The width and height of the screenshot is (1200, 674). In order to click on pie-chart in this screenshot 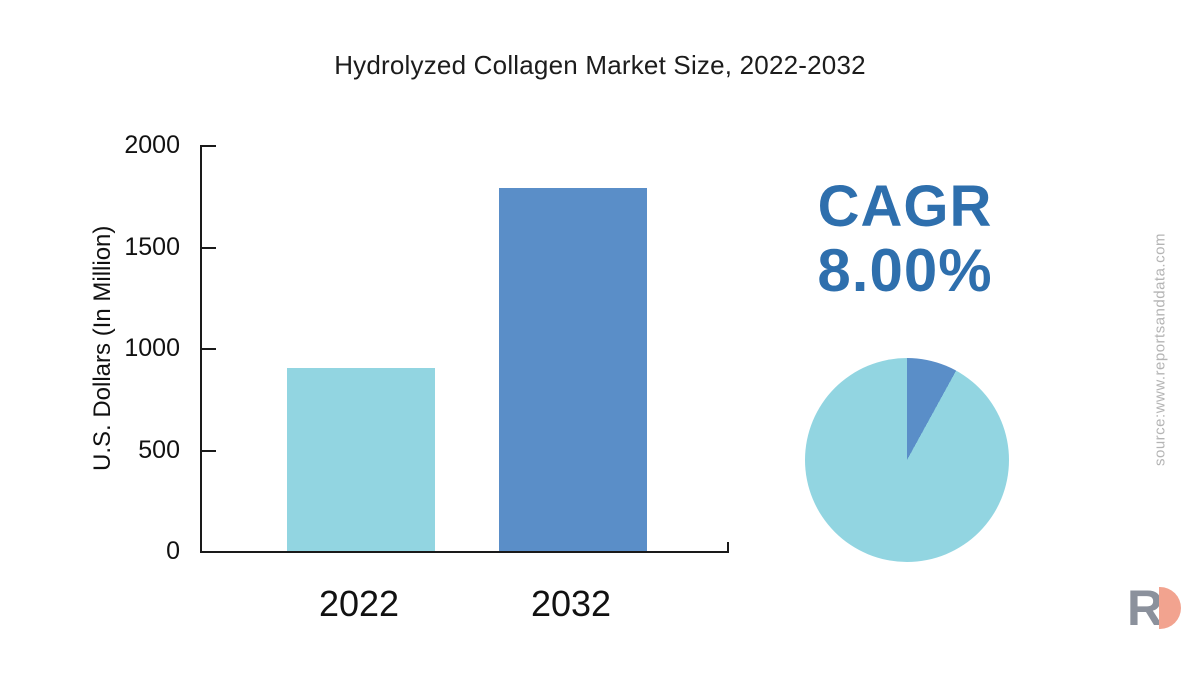, I will do `click(907, 460)`.